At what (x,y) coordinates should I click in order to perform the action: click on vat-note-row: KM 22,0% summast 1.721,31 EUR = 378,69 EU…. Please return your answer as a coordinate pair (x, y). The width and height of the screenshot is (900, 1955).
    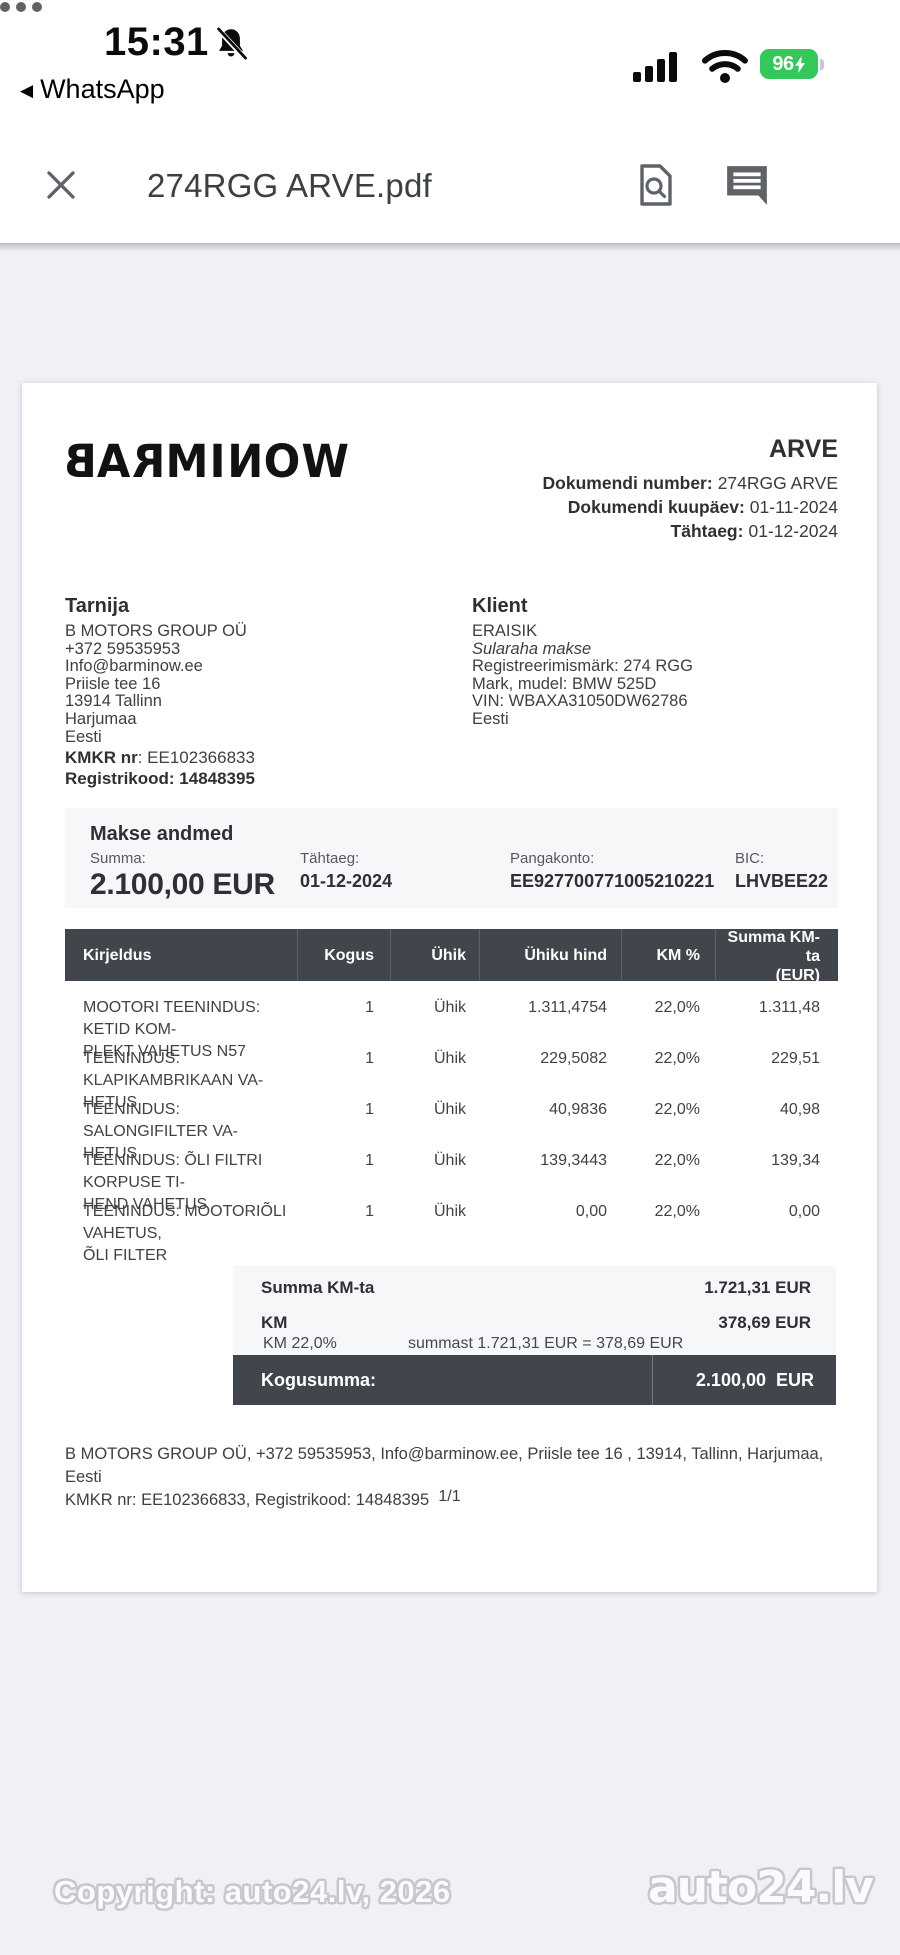
    Looking at the image, I should click on (473, 1343).